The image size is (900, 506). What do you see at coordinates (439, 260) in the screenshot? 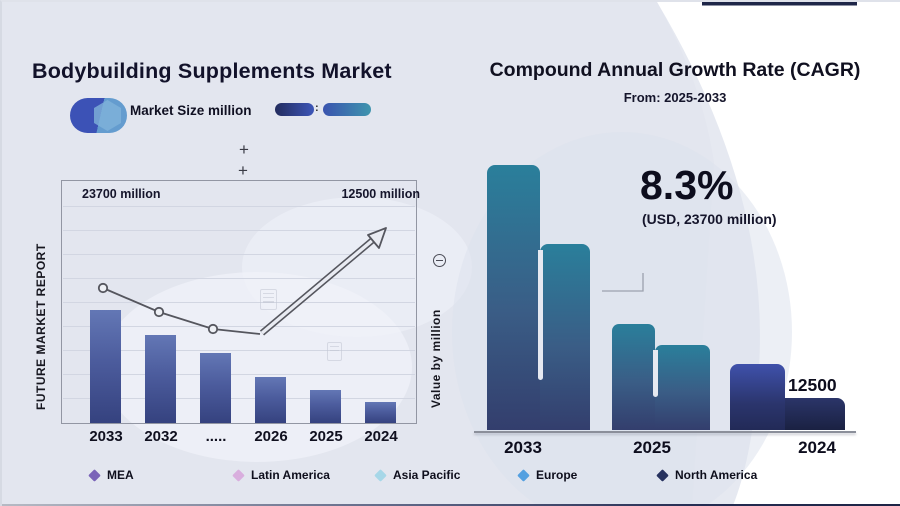
I see `minus-circle-icon` at bounding box center [439, 260].